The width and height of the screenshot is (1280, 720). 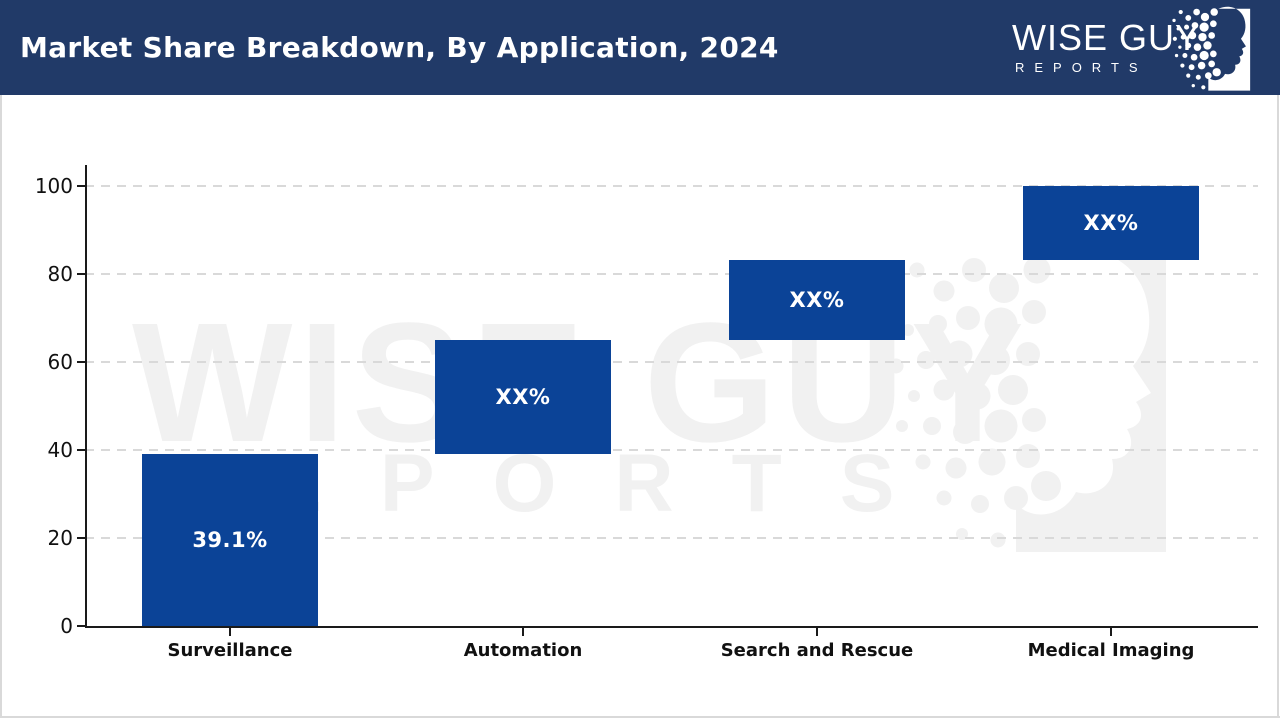 I want to click on y-tick-label: 80, so click(x=60, y=274).